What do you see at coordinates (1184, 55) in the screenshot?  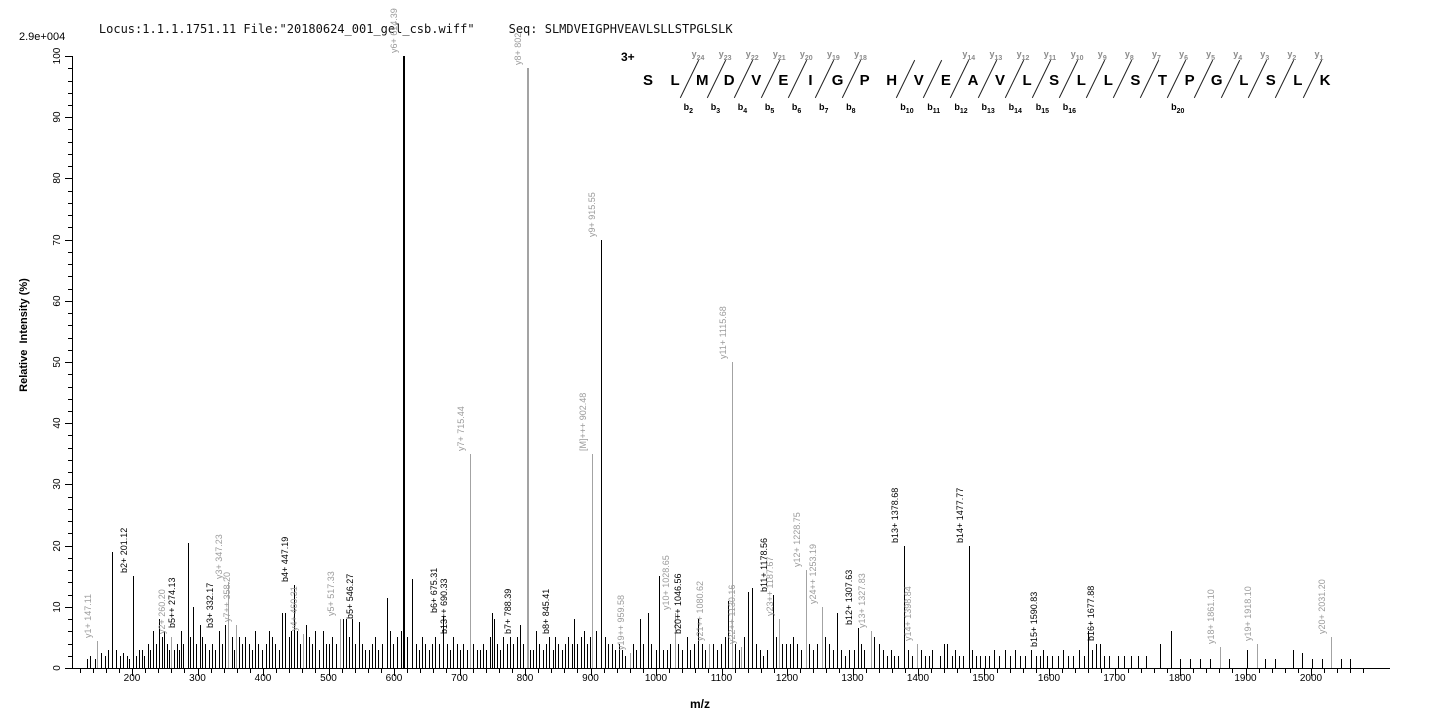 I see `y-ion-ladder-label: y6` at bounding box center [1184, 55].